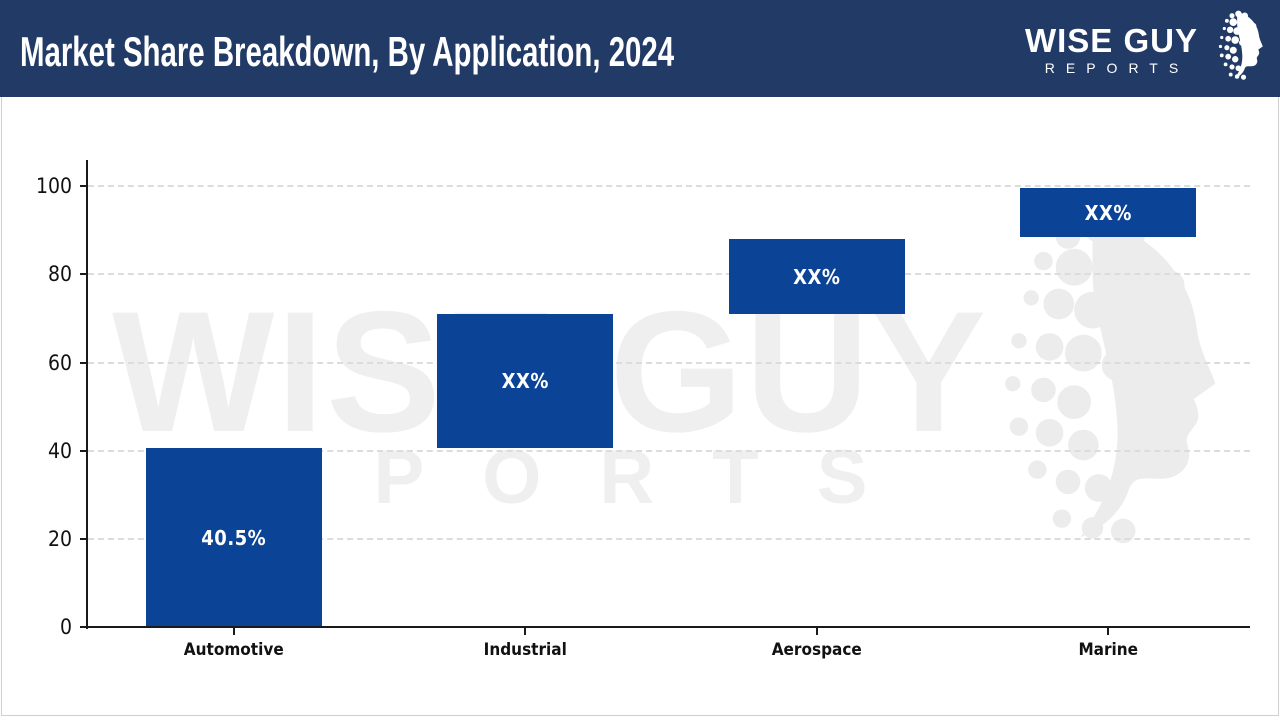 The image size is (1280, 720). What do you see at coordinates (59, 274) in the screenshot?
I see `y-tick-label: 80` at bounding box center [59, 274].